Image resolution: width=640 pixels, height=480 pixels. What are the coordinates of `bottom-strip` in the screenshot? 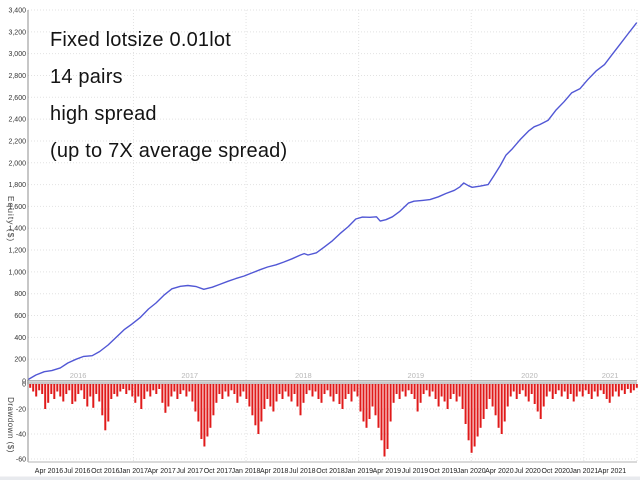 It's located at (320, 478).